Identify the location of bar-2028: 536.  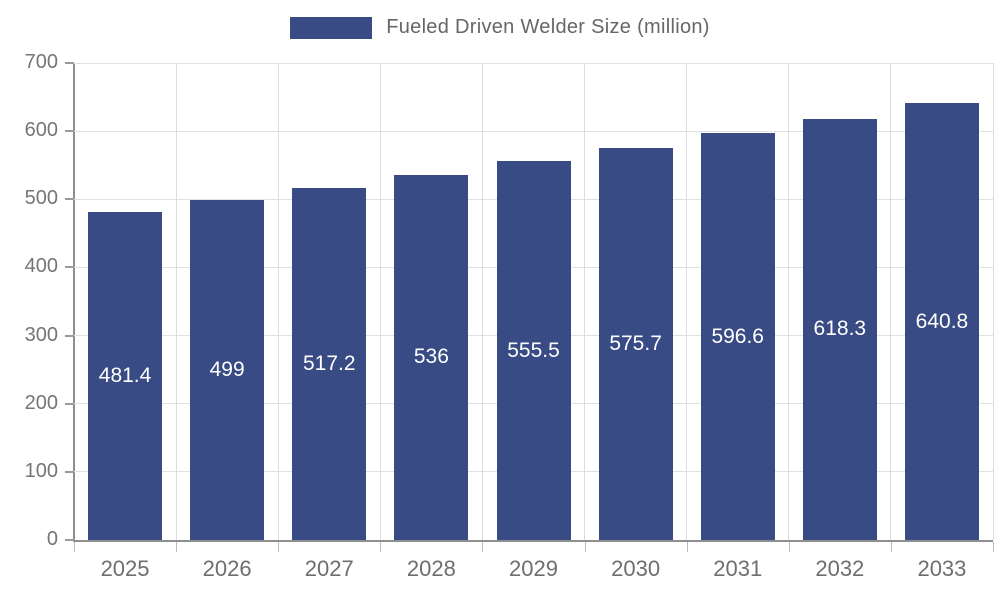
(431, 357).